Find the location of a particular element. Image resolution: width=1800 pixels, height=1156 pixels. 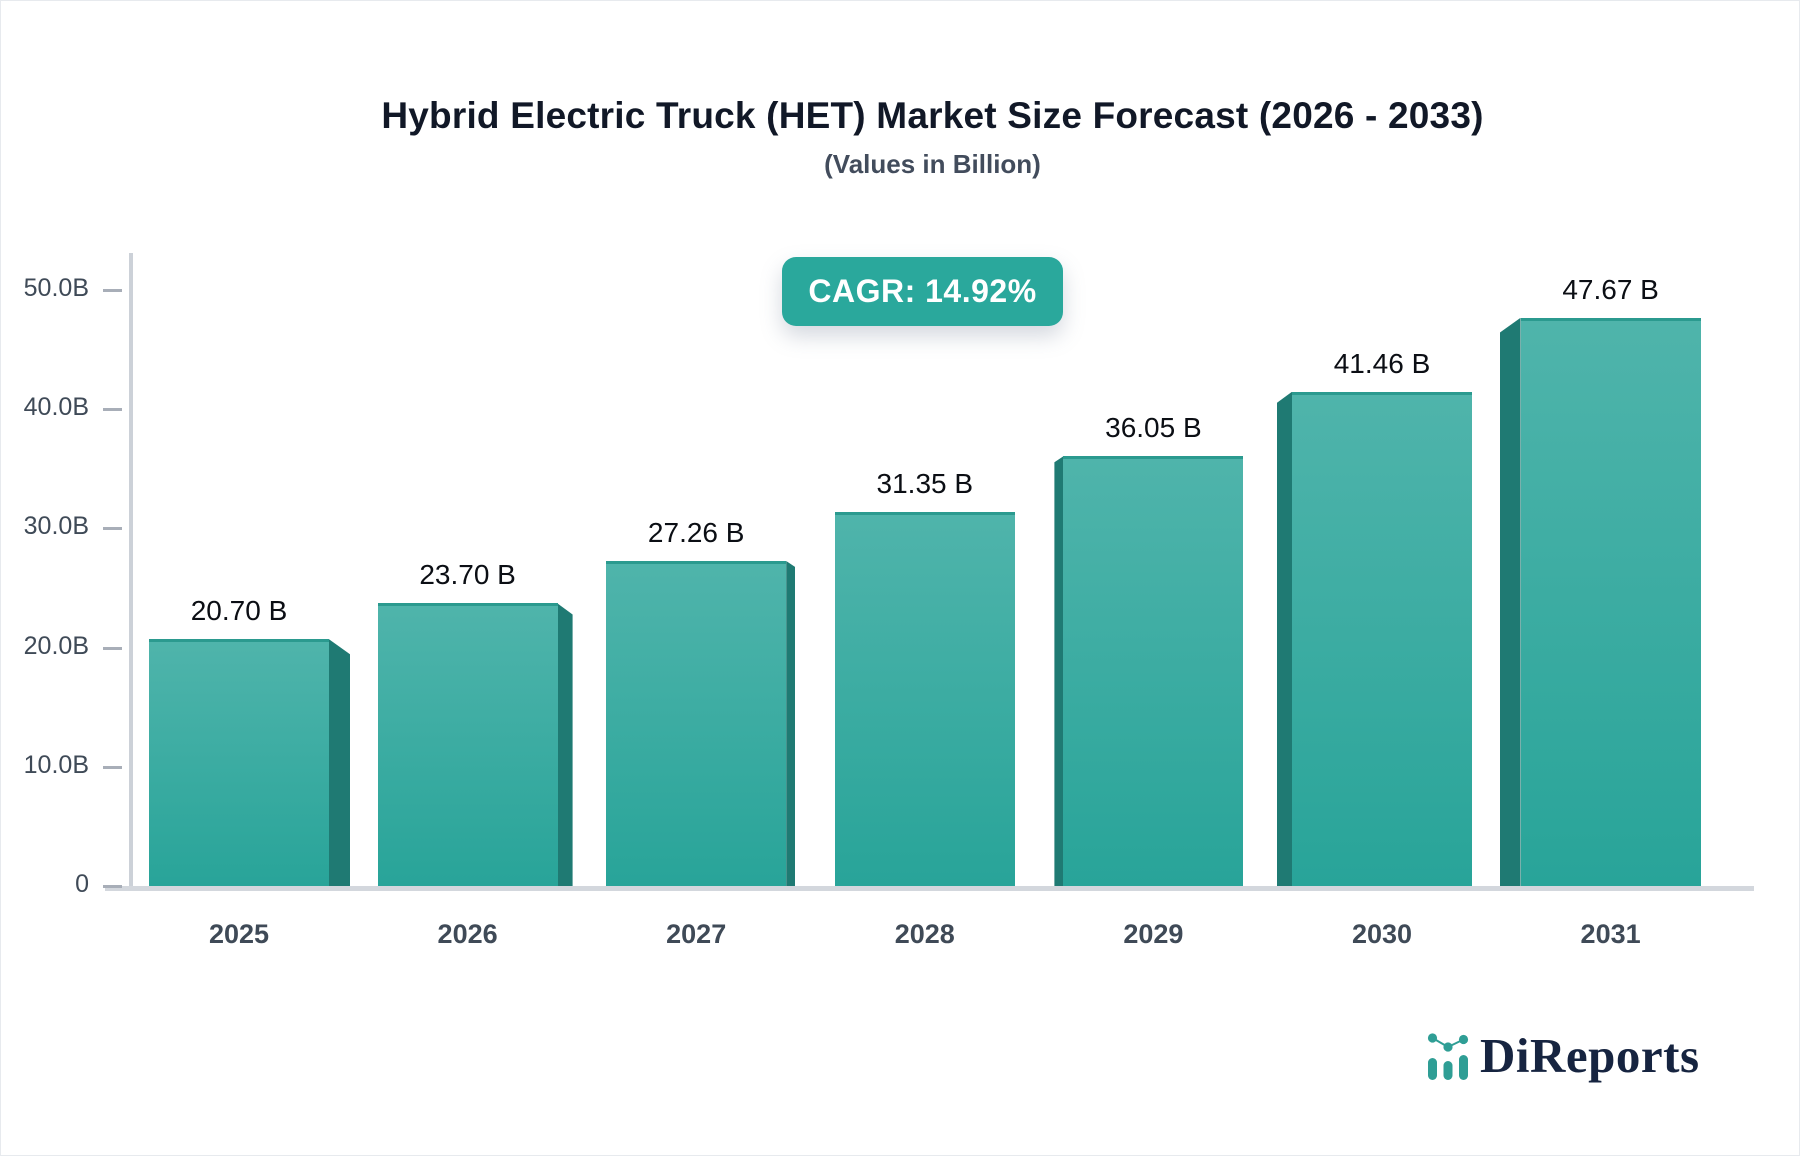

x-axis-label: 2027 is located at coordinates (696, 934).